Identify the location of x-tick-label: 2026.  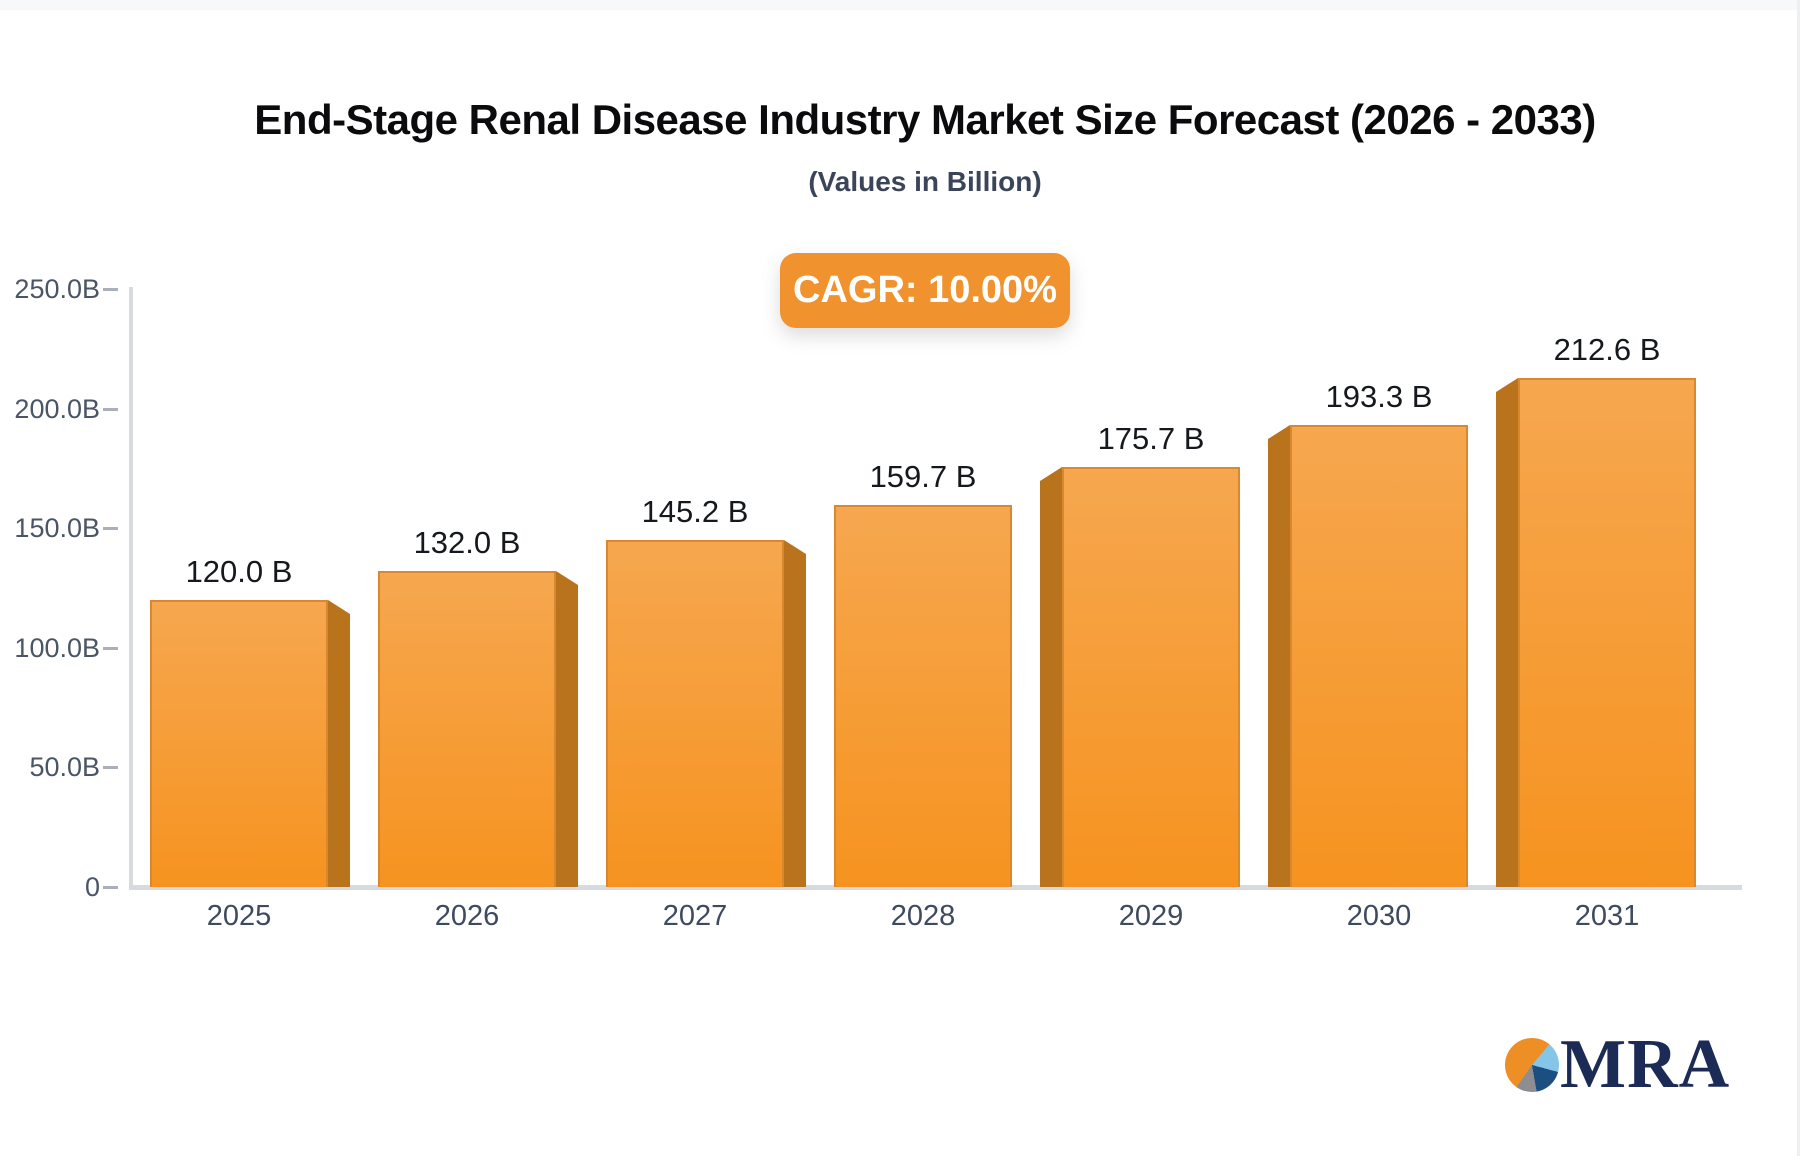
(467, 916).